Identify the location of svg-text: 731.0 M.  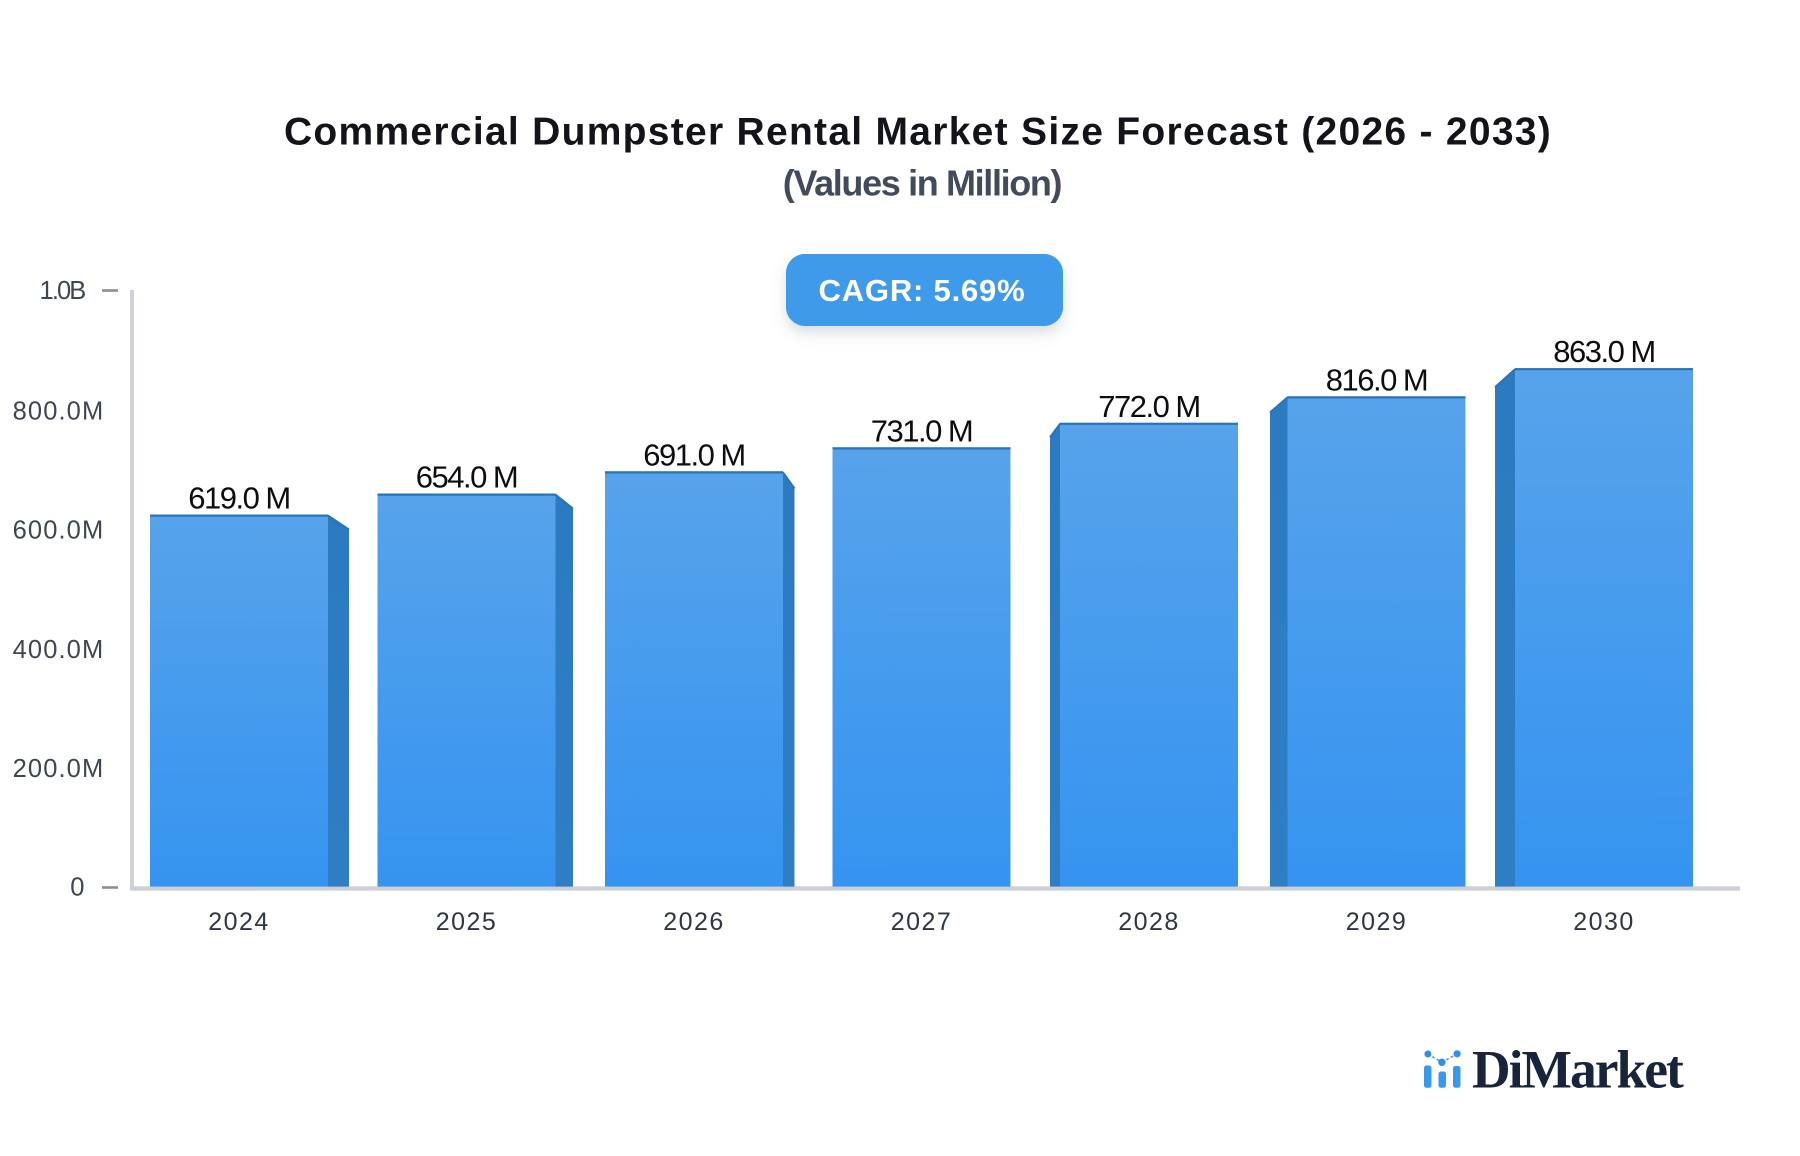
(922, 430).